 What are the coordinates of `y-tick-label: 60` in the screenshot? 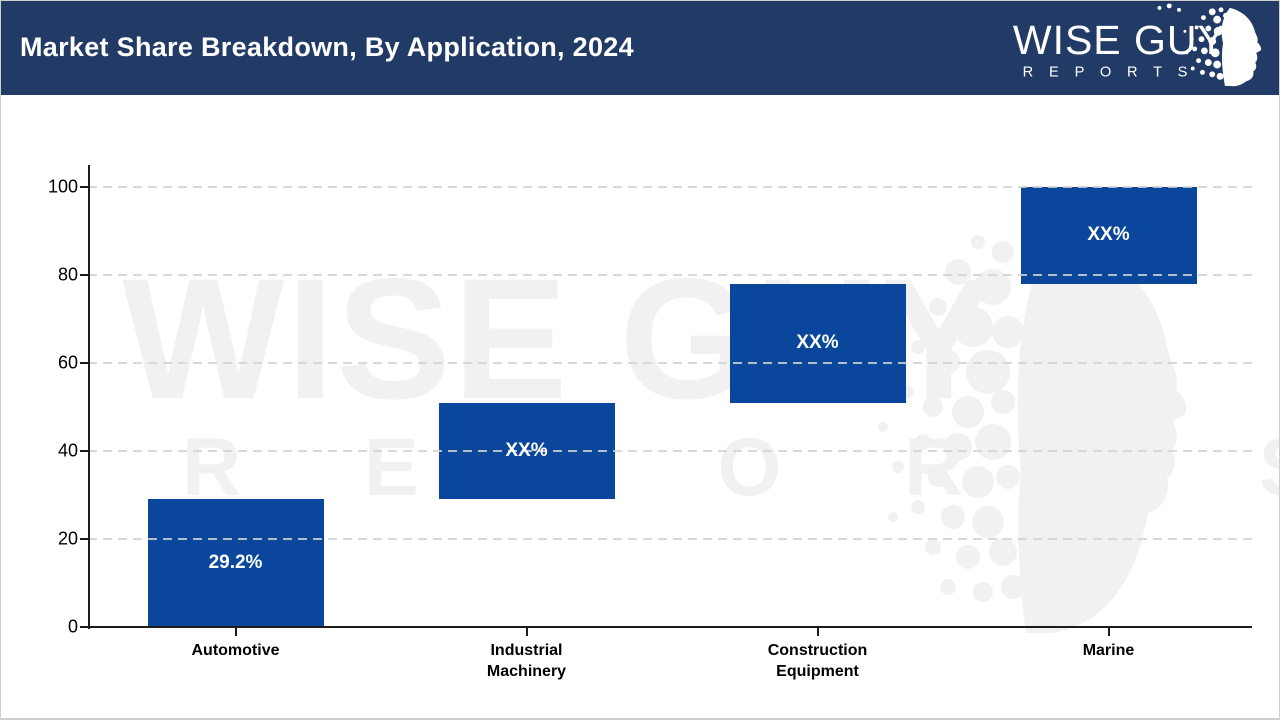 It's located at (67, 362).